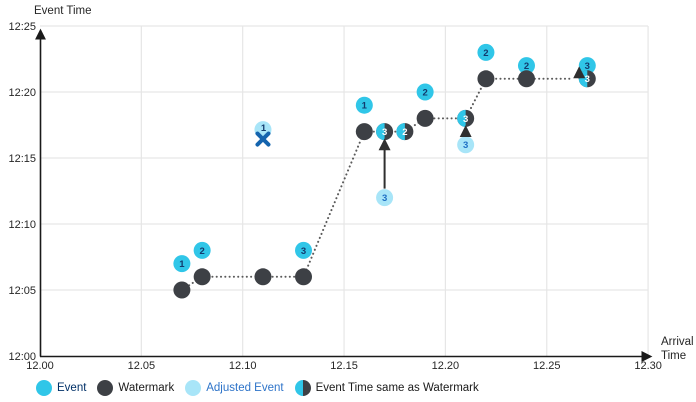 Image resolution: width=696 pixels, height=402 pixels. Describe the element at coordinates (243, 366) in the screenshot. I see `x-tick-label: 12.10` at that location.